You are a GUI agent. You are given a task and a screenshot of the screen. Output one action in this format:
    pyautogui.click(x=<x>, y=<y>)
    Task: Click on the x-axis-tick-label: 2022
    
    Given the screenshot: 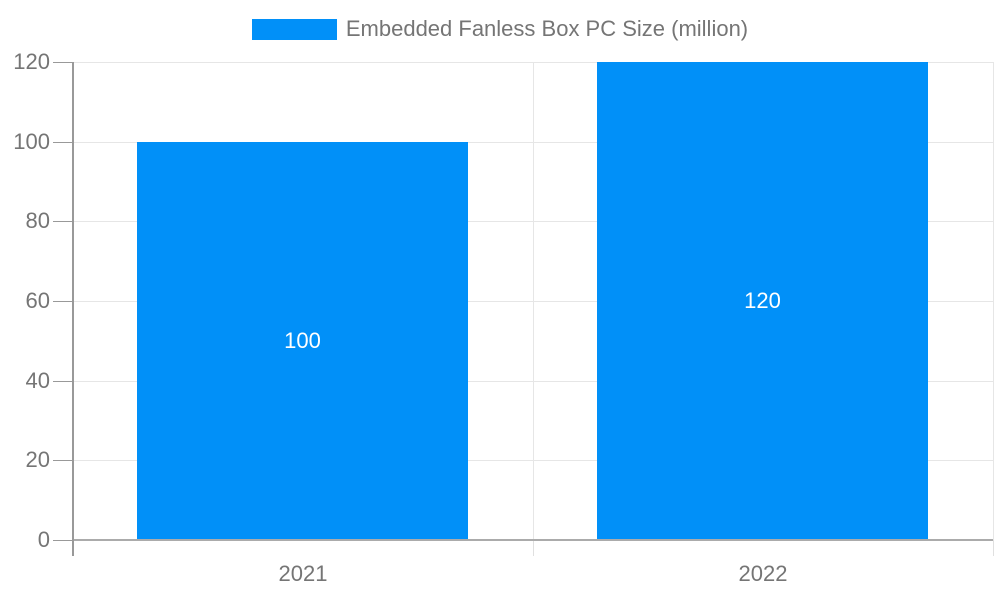 What is the action you would take?
    pyautogui.click(x=763, y=573)
    